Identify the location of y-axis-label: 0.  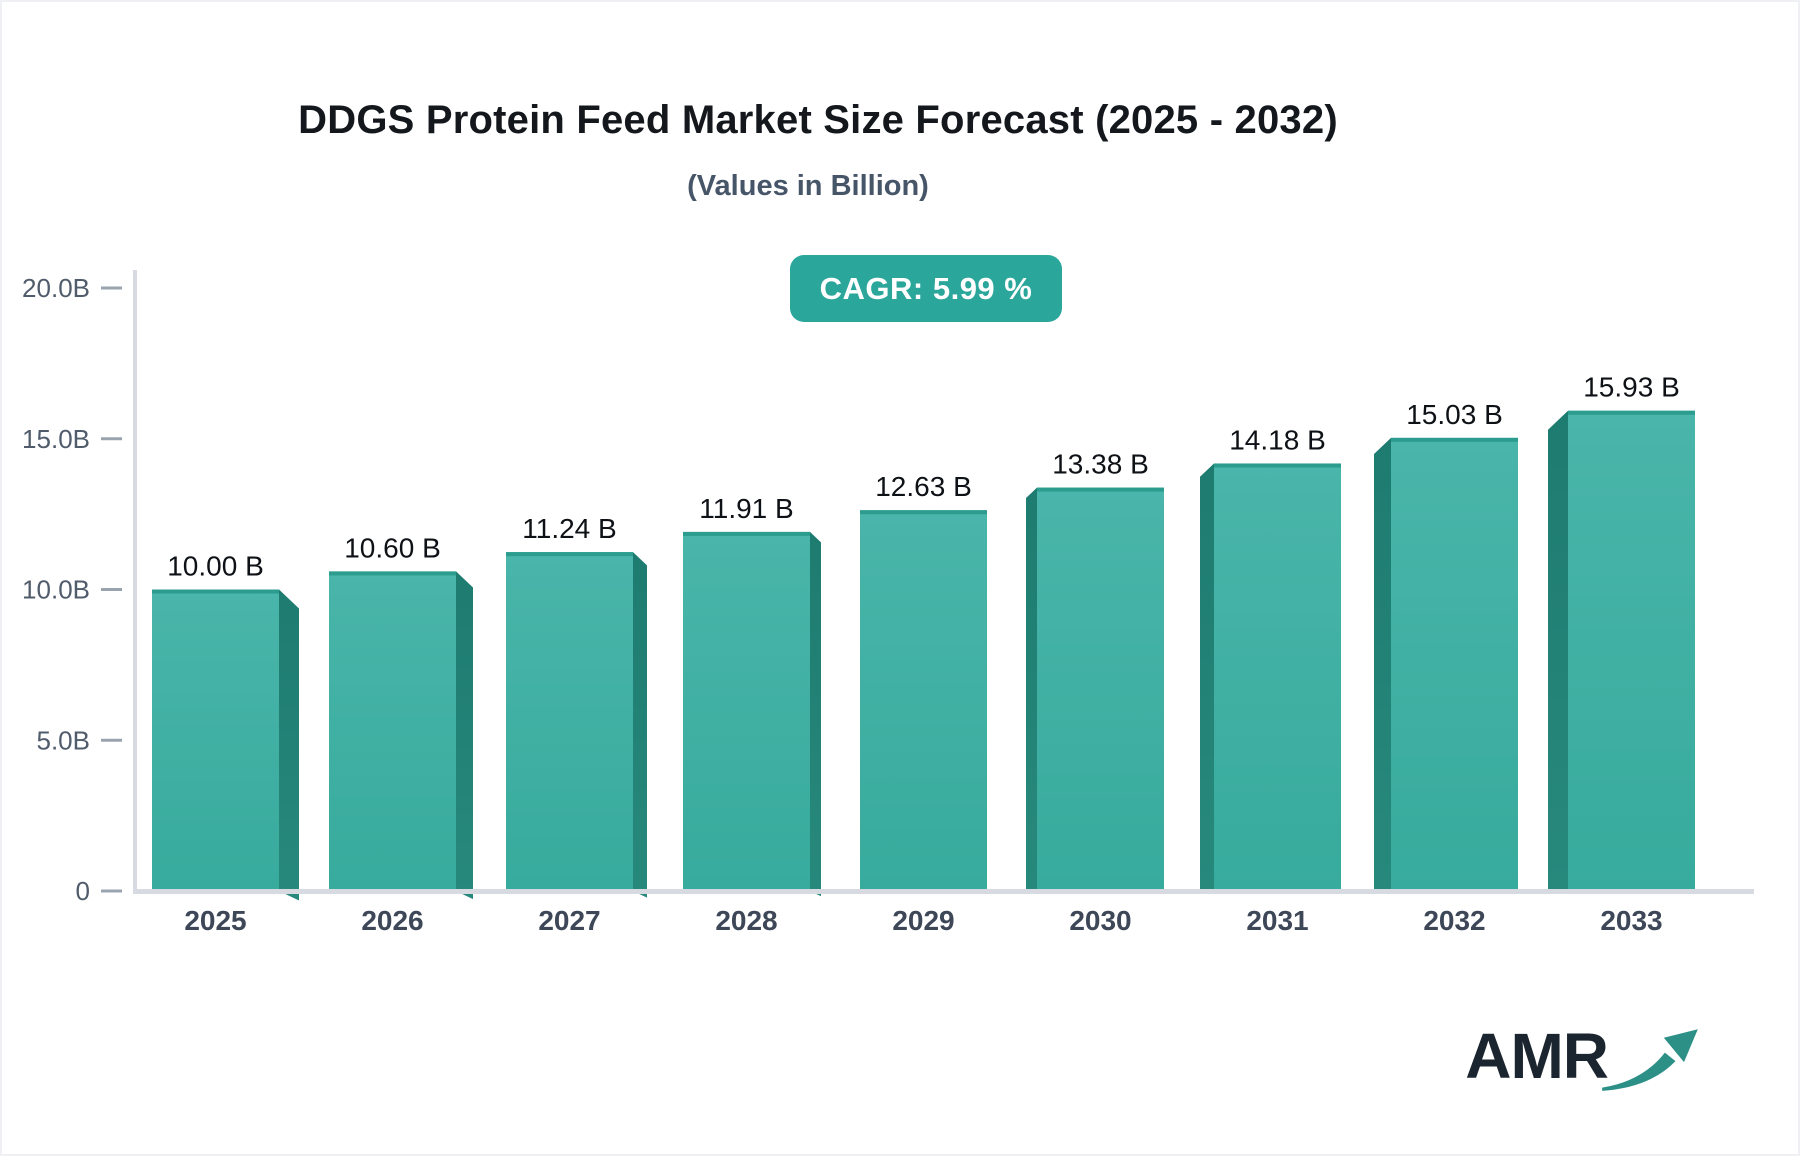
(83, 891).